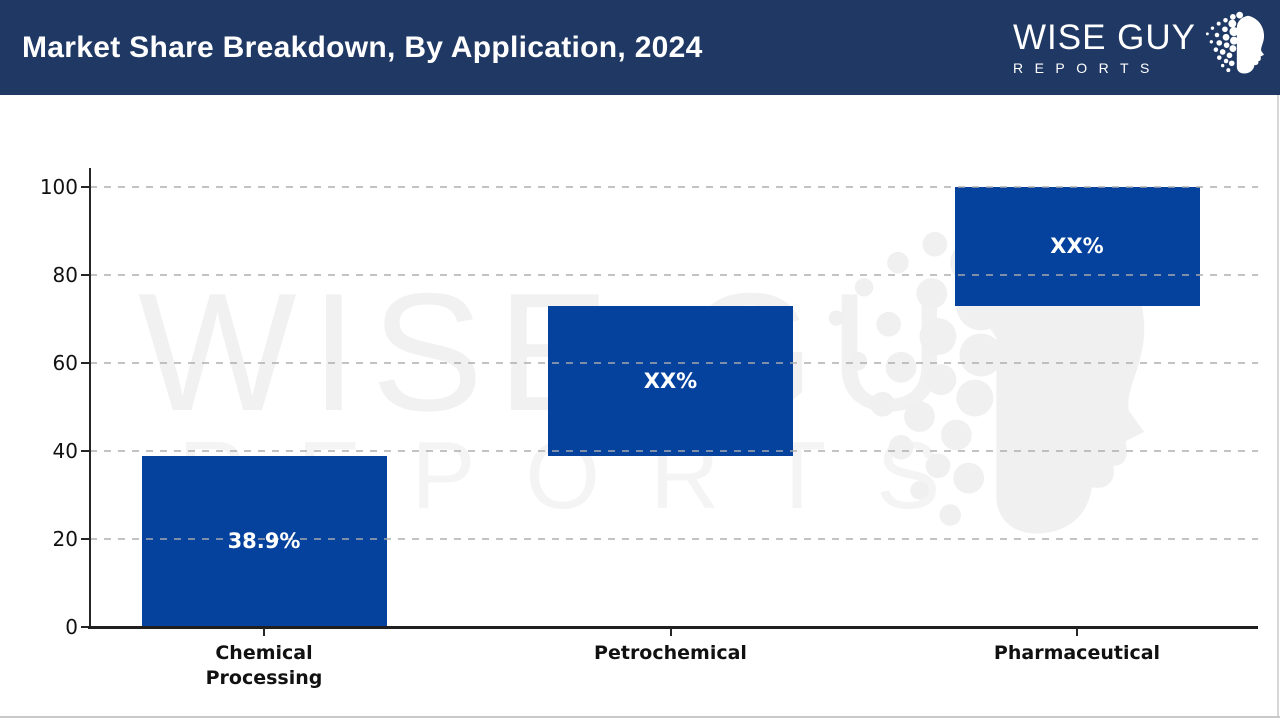  What do you see at coordinates (1104, 37) in the screenshot?
I see `brand-name: WISE GUY` at bounding box center [1104, 37].